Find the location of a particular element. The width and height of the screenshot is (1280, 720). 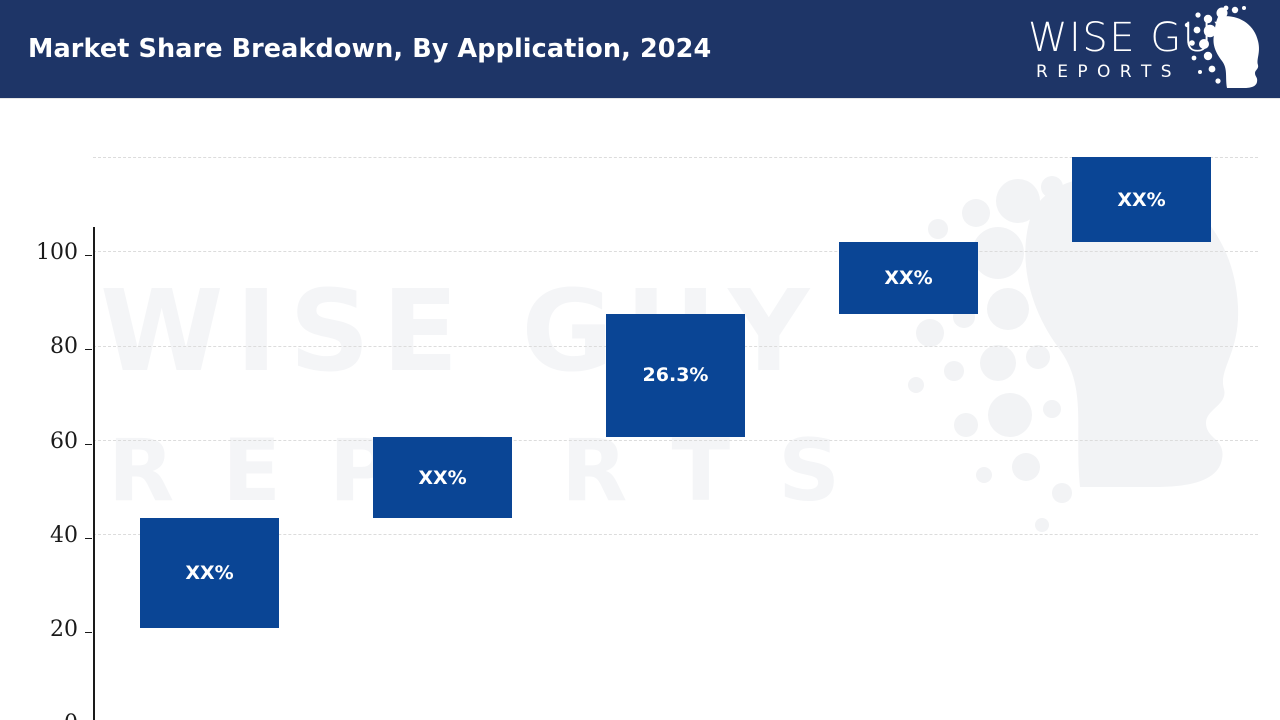

logo-svg: WISE GUY R E P O R T S is located at coordinates (1143, 46).